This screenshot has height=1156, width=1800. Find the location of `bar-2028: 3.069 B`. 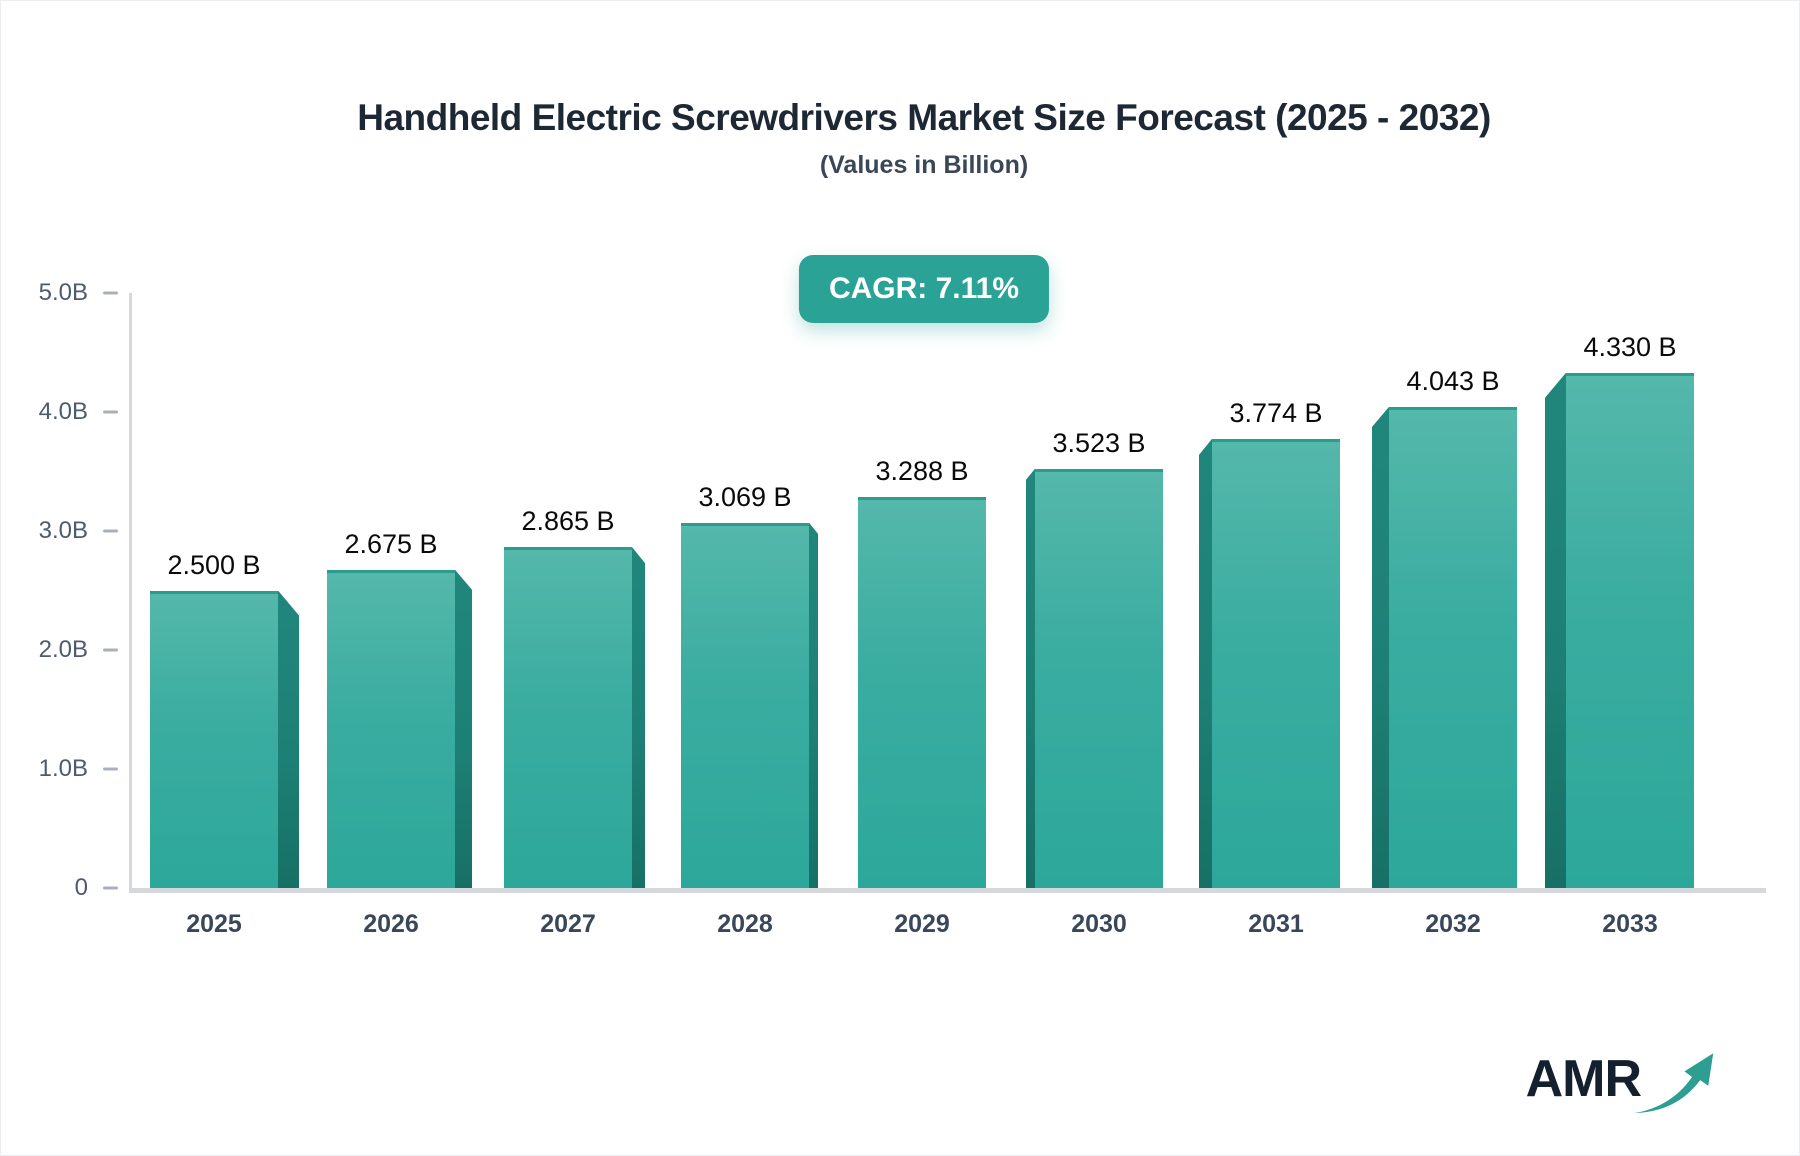

bar-2028: 3.069 B is located at coordinates (749, 685).